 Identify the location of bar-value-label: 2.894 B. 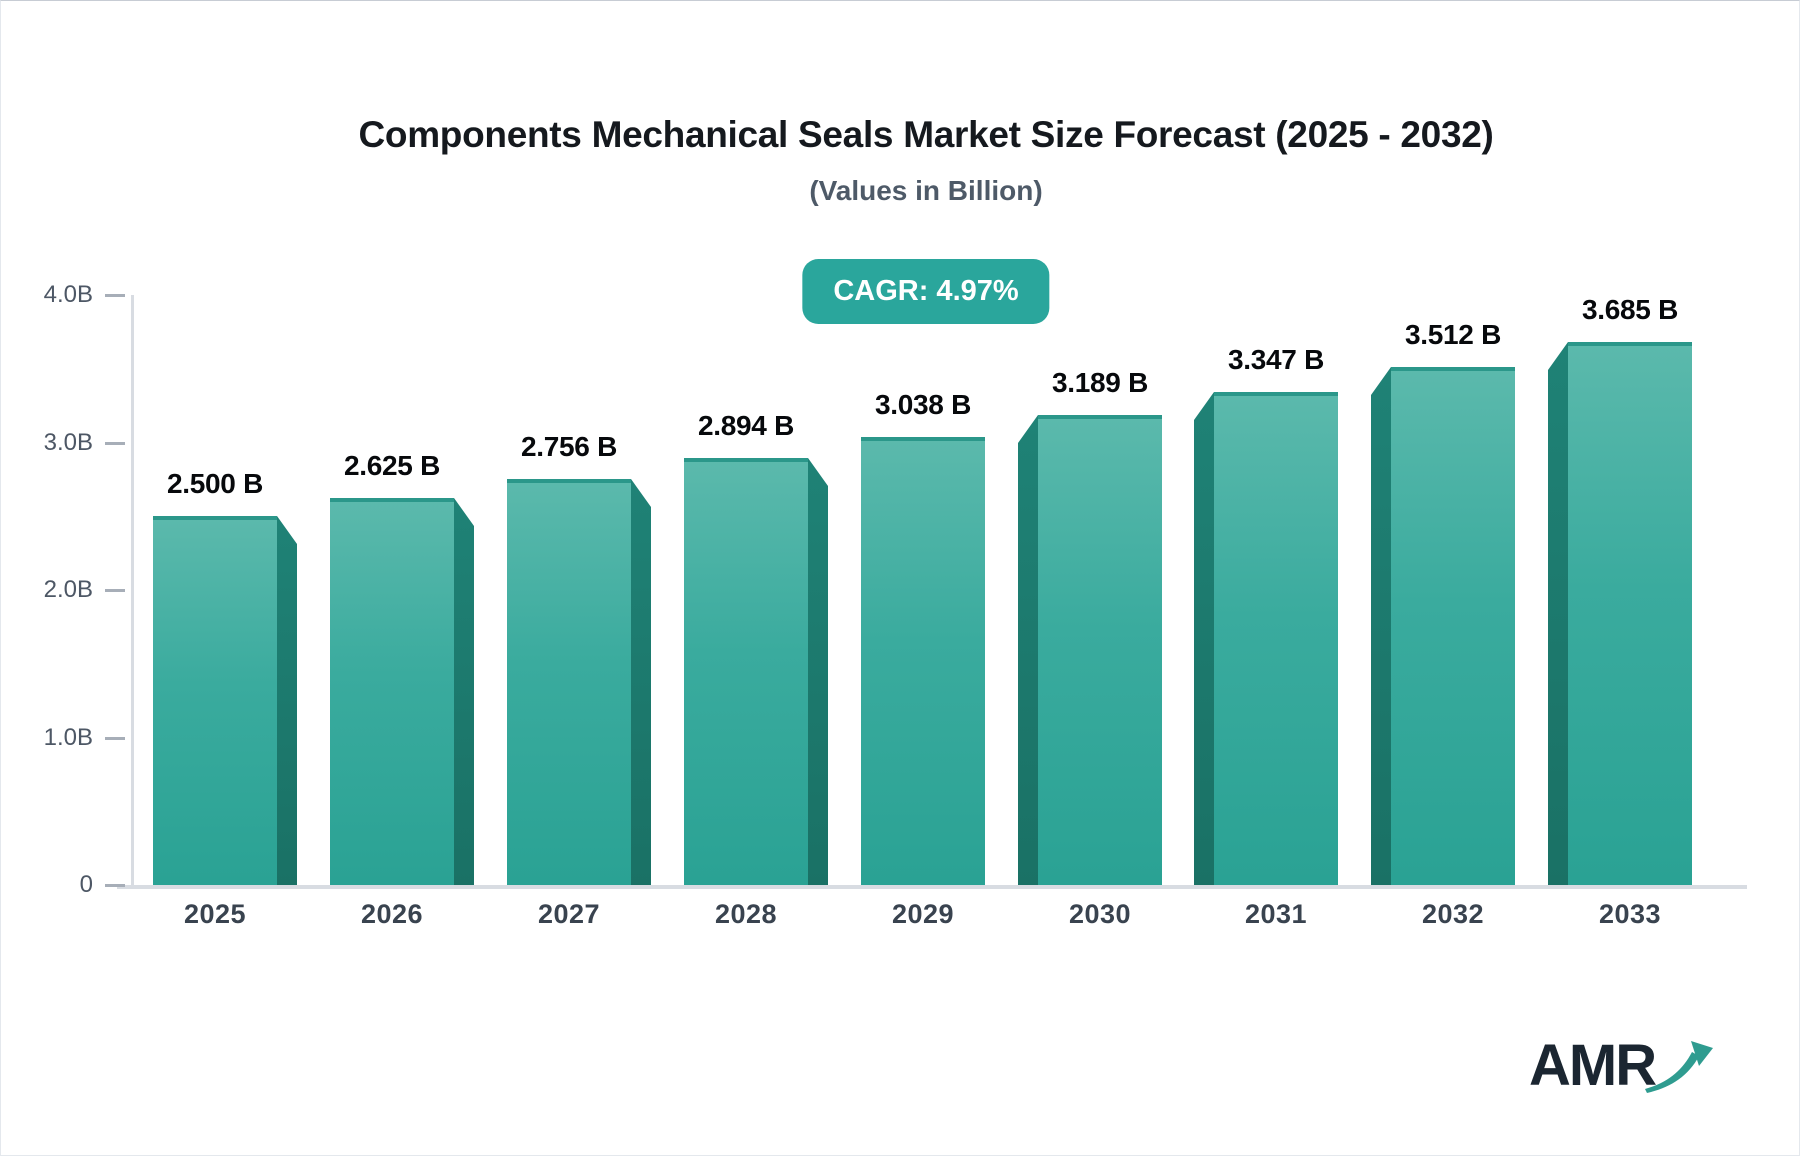
(746, 425).